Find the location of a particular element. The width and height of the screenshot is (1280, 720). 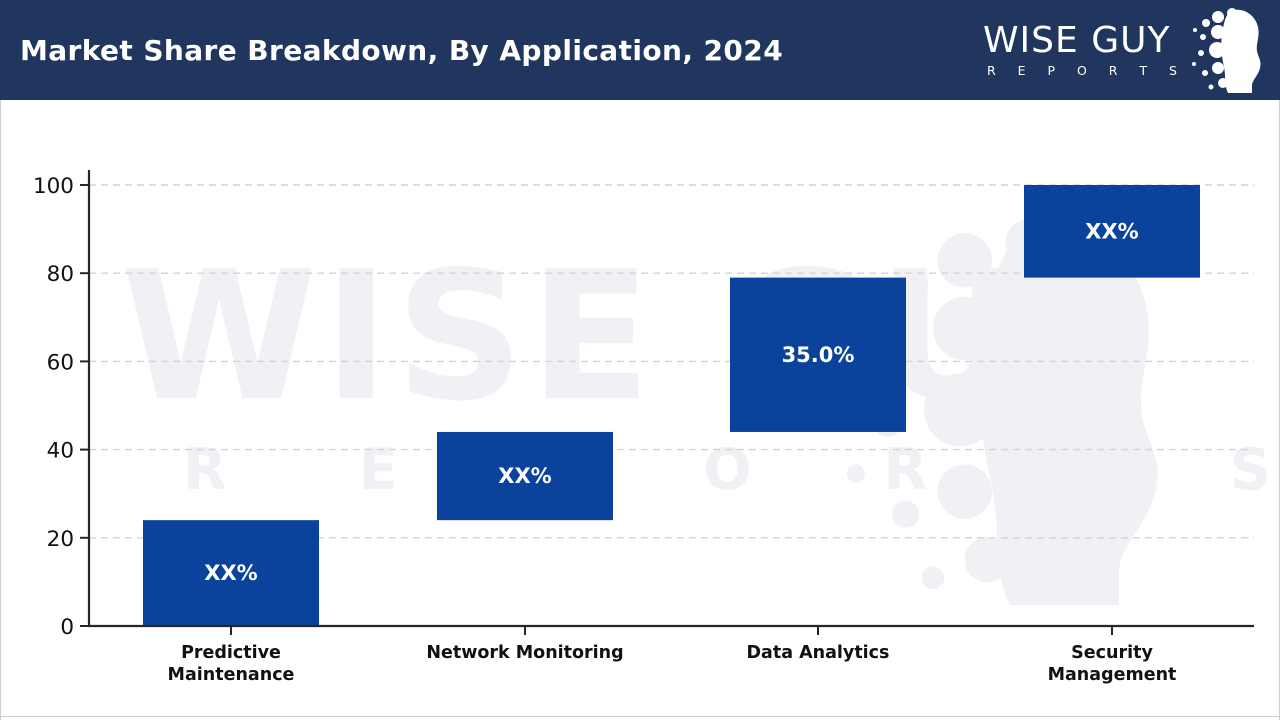

wise-guy-logo: WISE GUY R E P O R T S is located at coordinates (1122, 50).